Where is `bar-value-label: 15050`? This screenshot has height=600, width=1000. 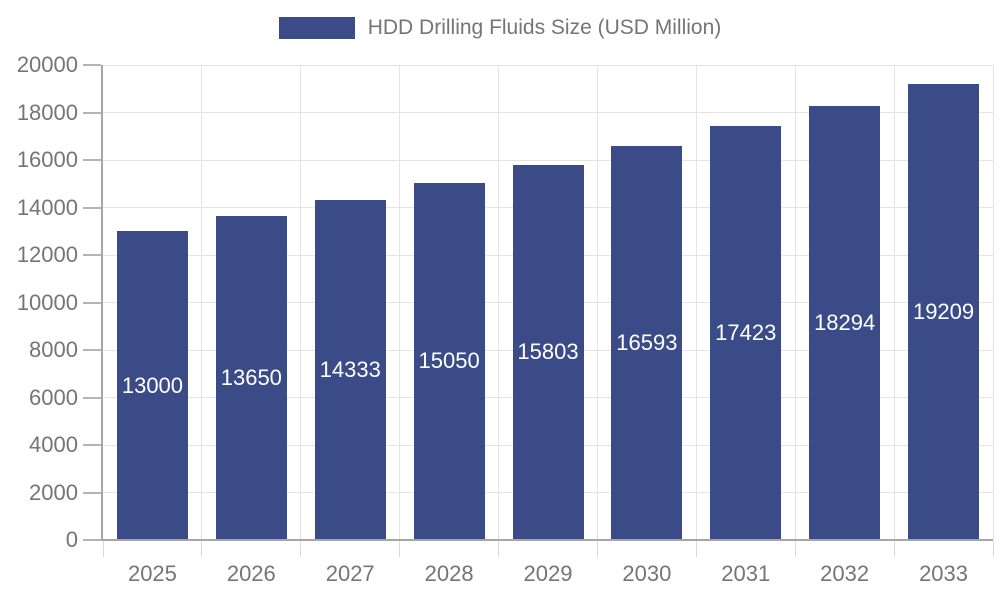
bar-value-label: 15050 is located at coordinates (449, 361).